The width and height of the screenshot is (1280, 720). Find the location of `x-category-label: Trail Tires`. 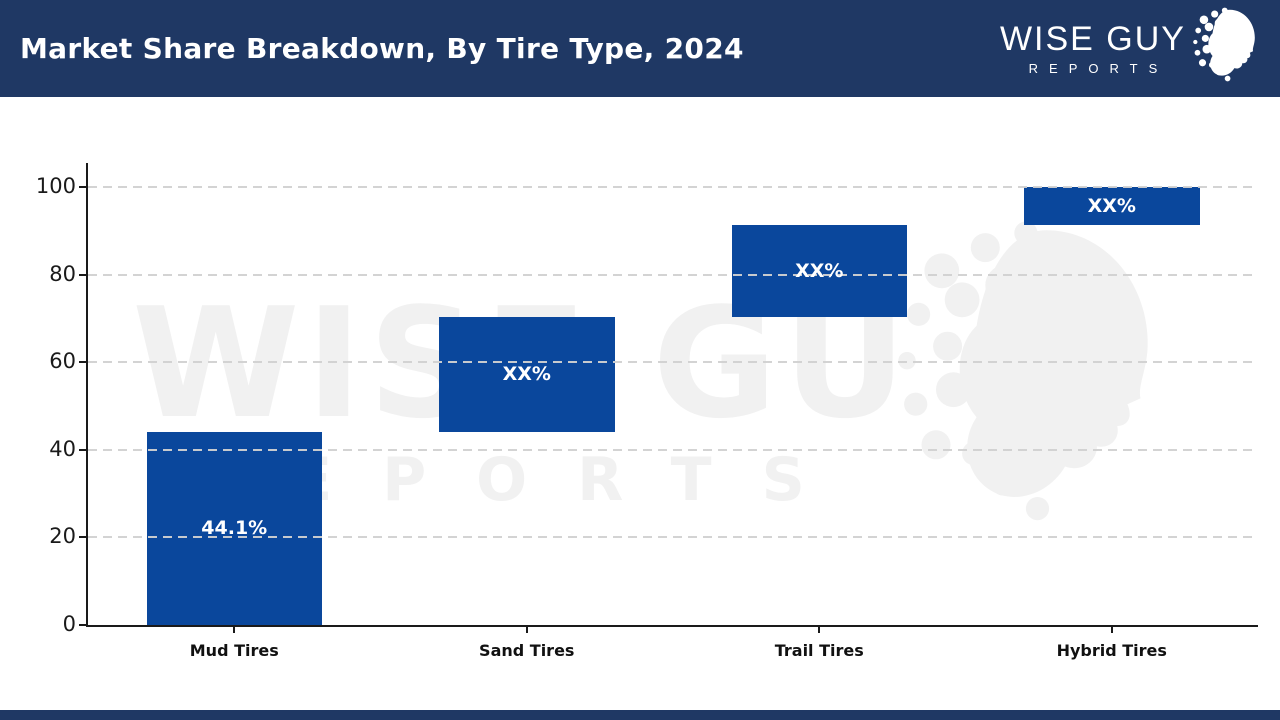

x-category-label: Trail Tires is located at coordinates (819, 650).